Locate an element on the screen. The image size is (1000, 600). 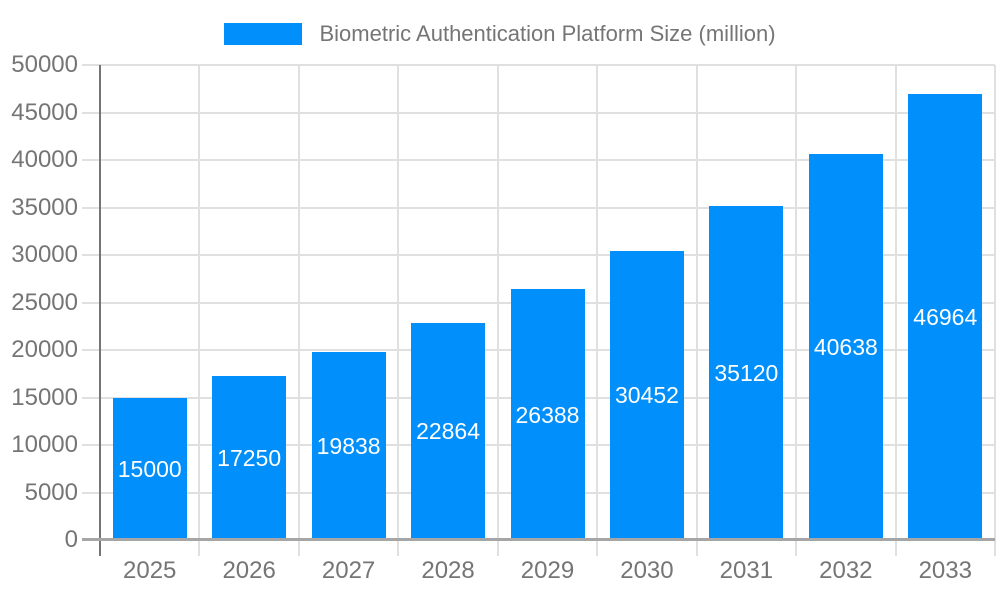
x-axis-tick-label: 2026 is located at coordinates (249, 570).